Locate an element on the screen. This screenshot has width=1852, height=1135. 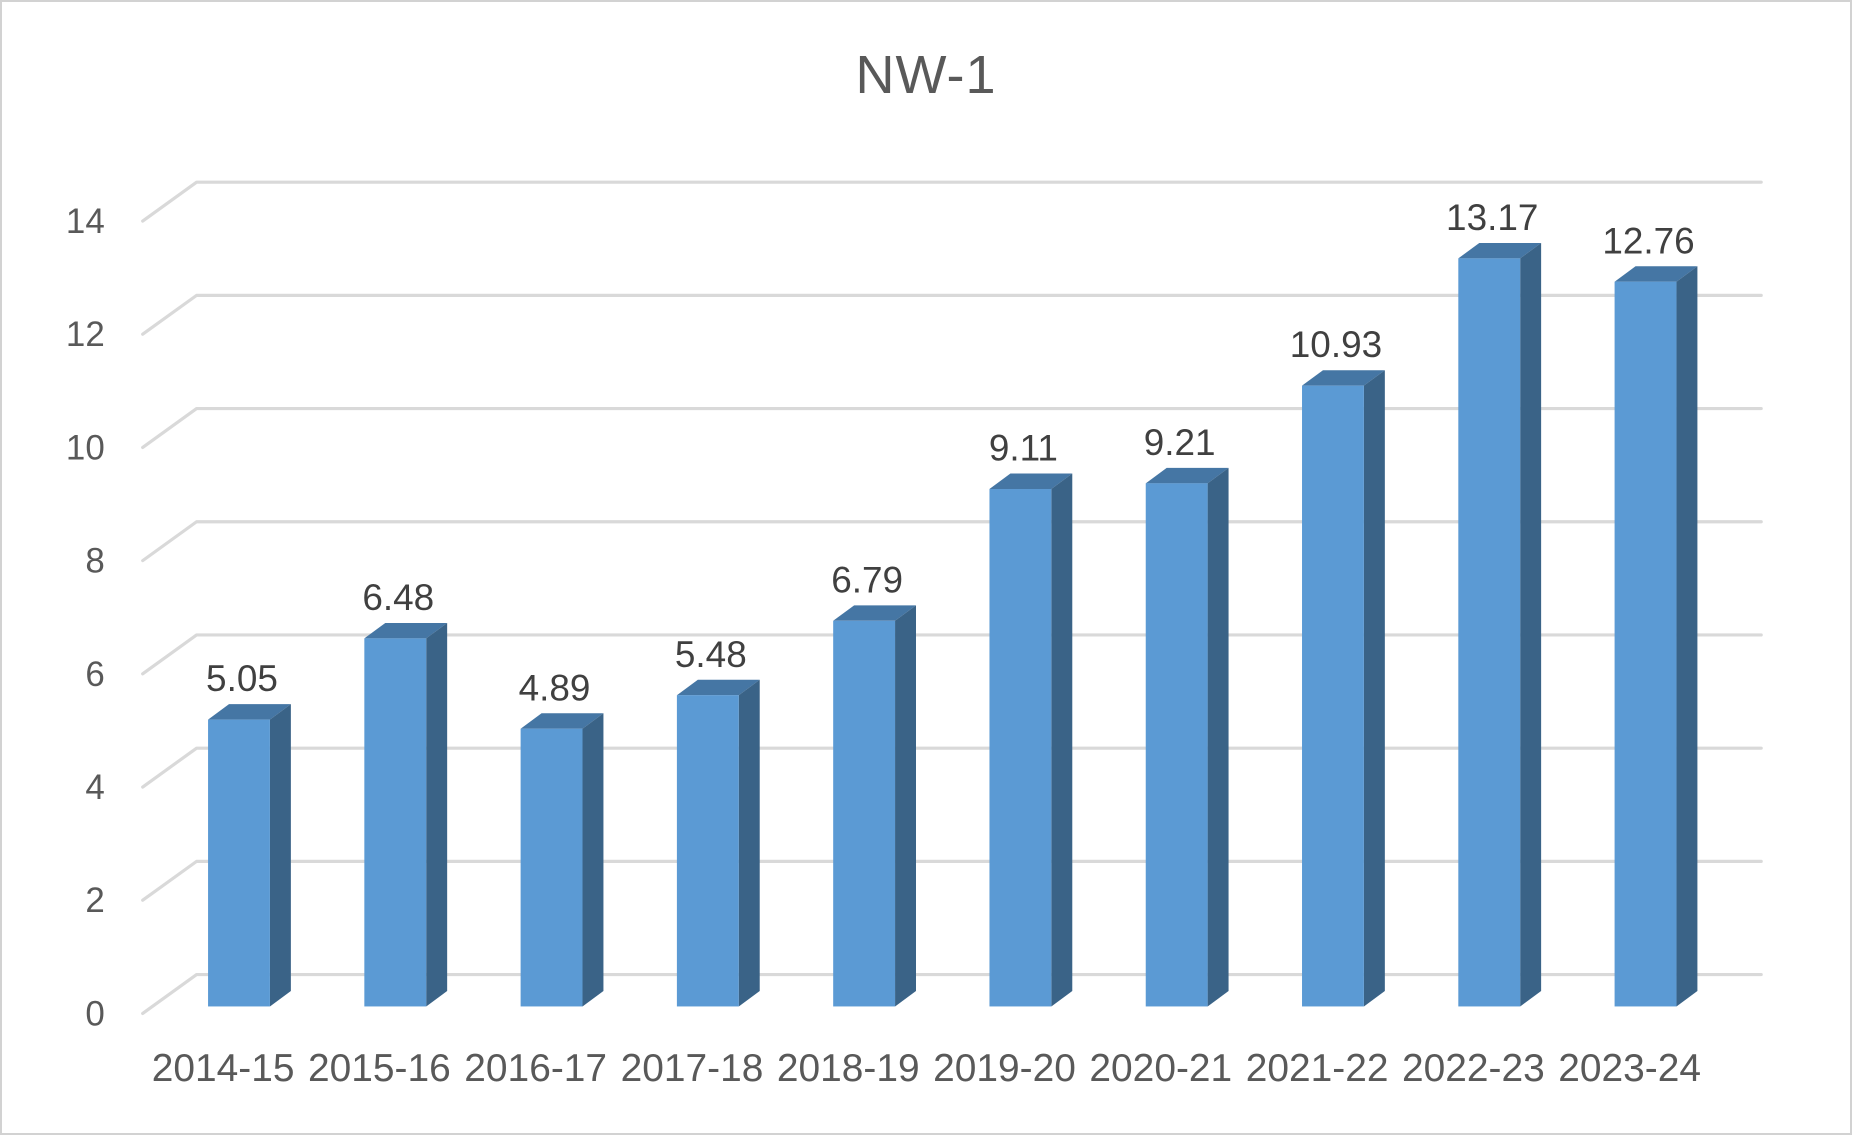
x-category-label: 2016-17 is located at coordinates (535, 1068).